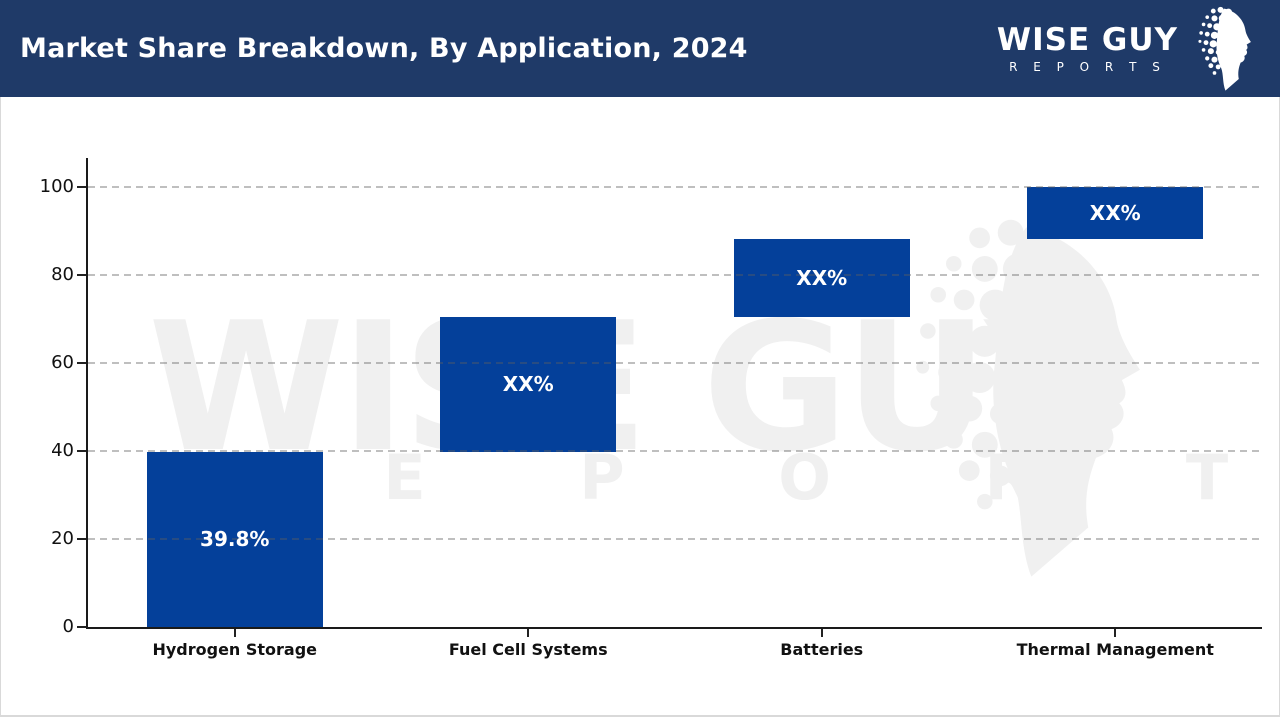  Describe the element at coordinates (56, 186) in the screenshot. I see `y-tick-label: 100` at that location.